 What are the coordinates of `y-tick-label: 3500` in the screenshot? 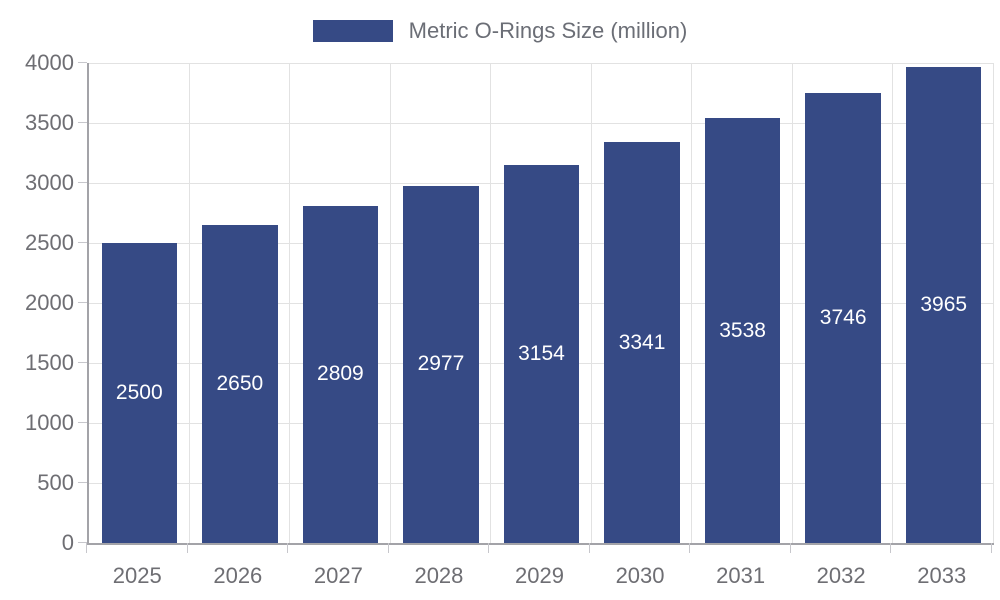 It's located at (49, 122).